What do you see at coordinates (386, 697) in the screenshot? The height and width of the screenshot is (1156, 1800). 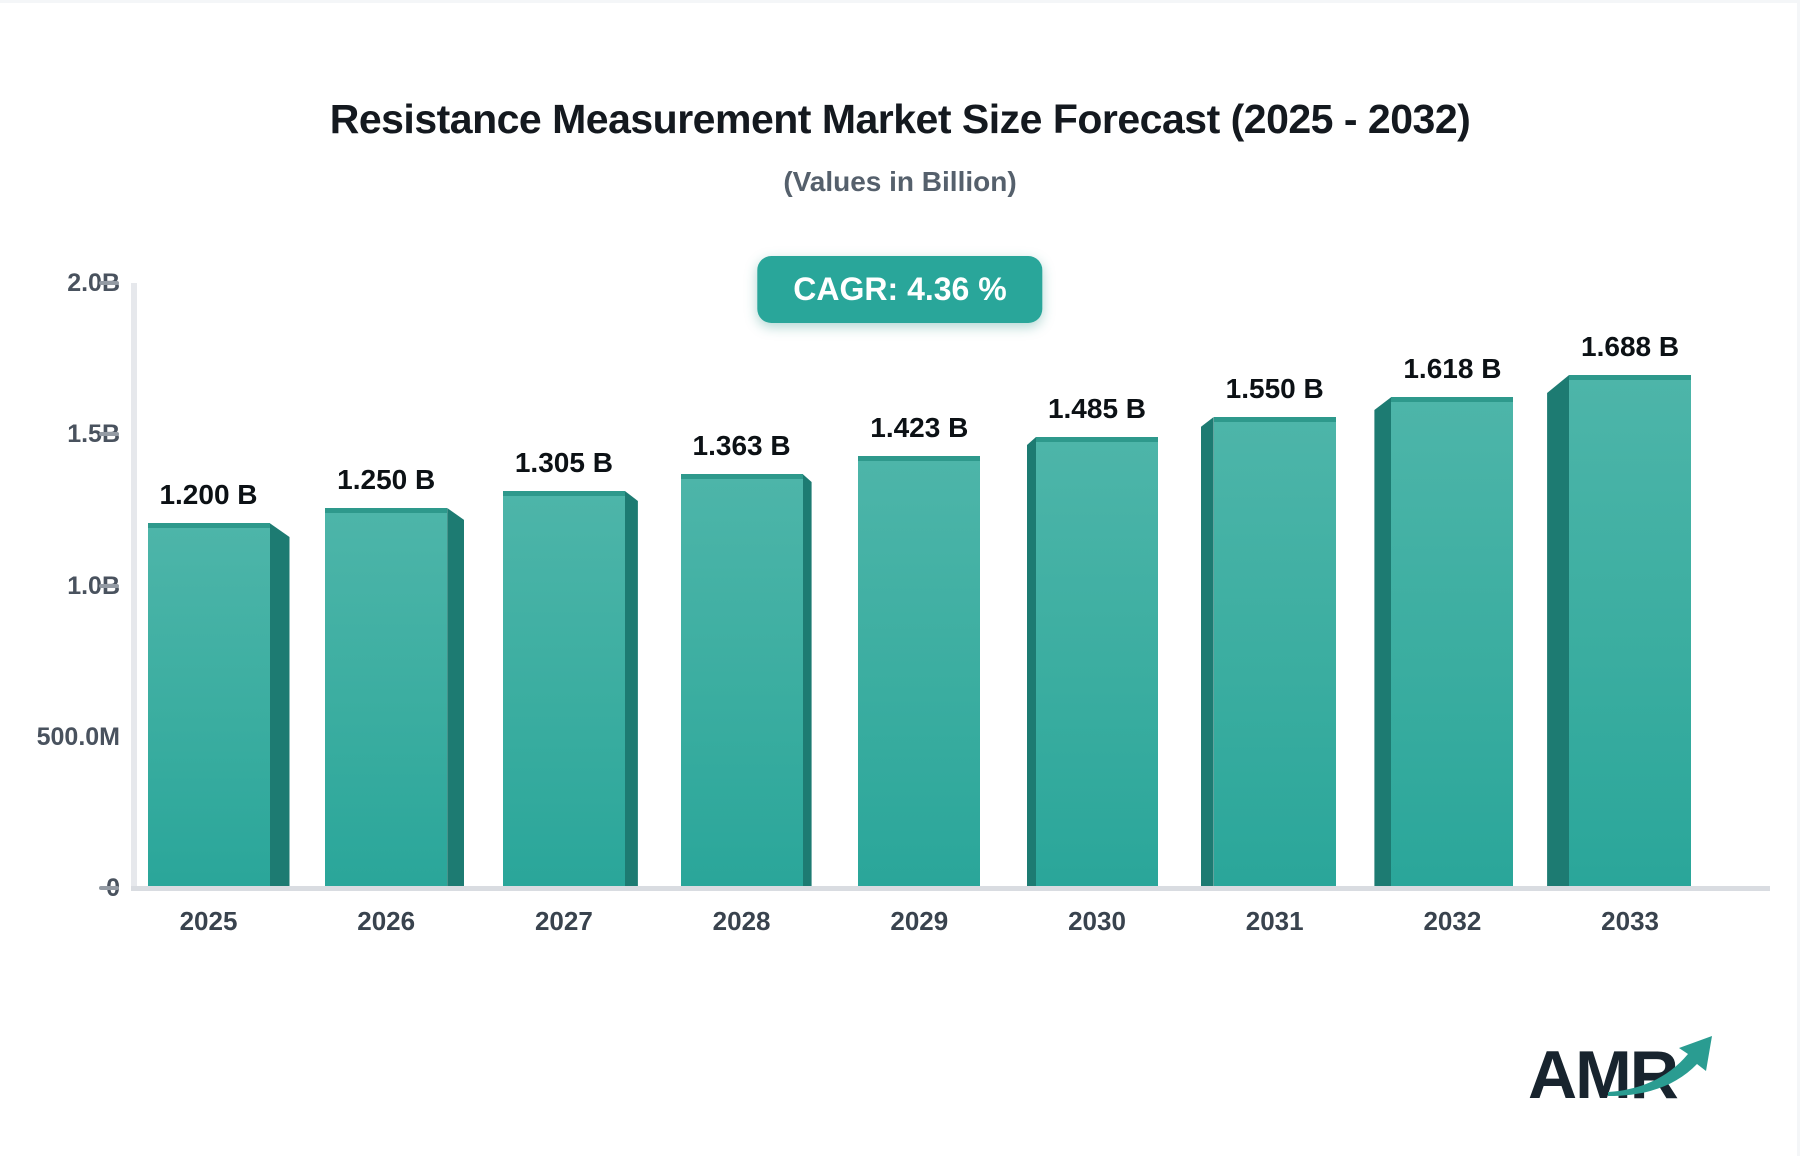 I see `bar-2026` at bounding box center [386, 697].